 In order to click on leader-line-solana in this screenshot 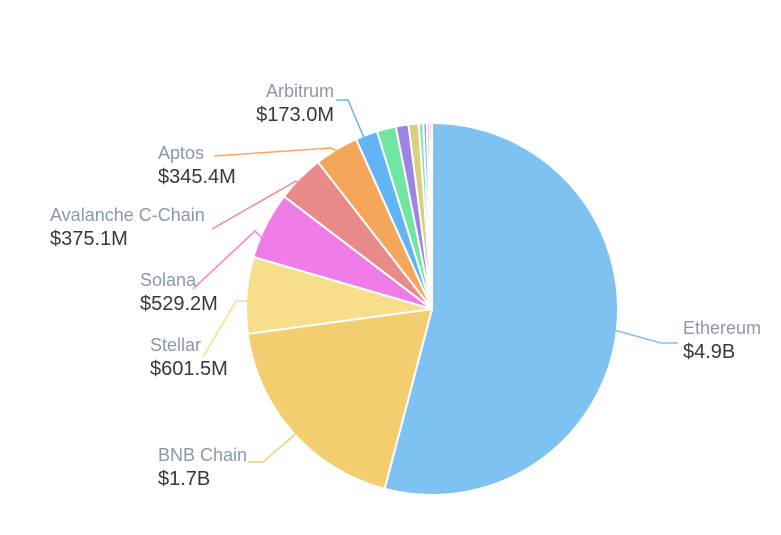, I will do `click(229, 259)`.